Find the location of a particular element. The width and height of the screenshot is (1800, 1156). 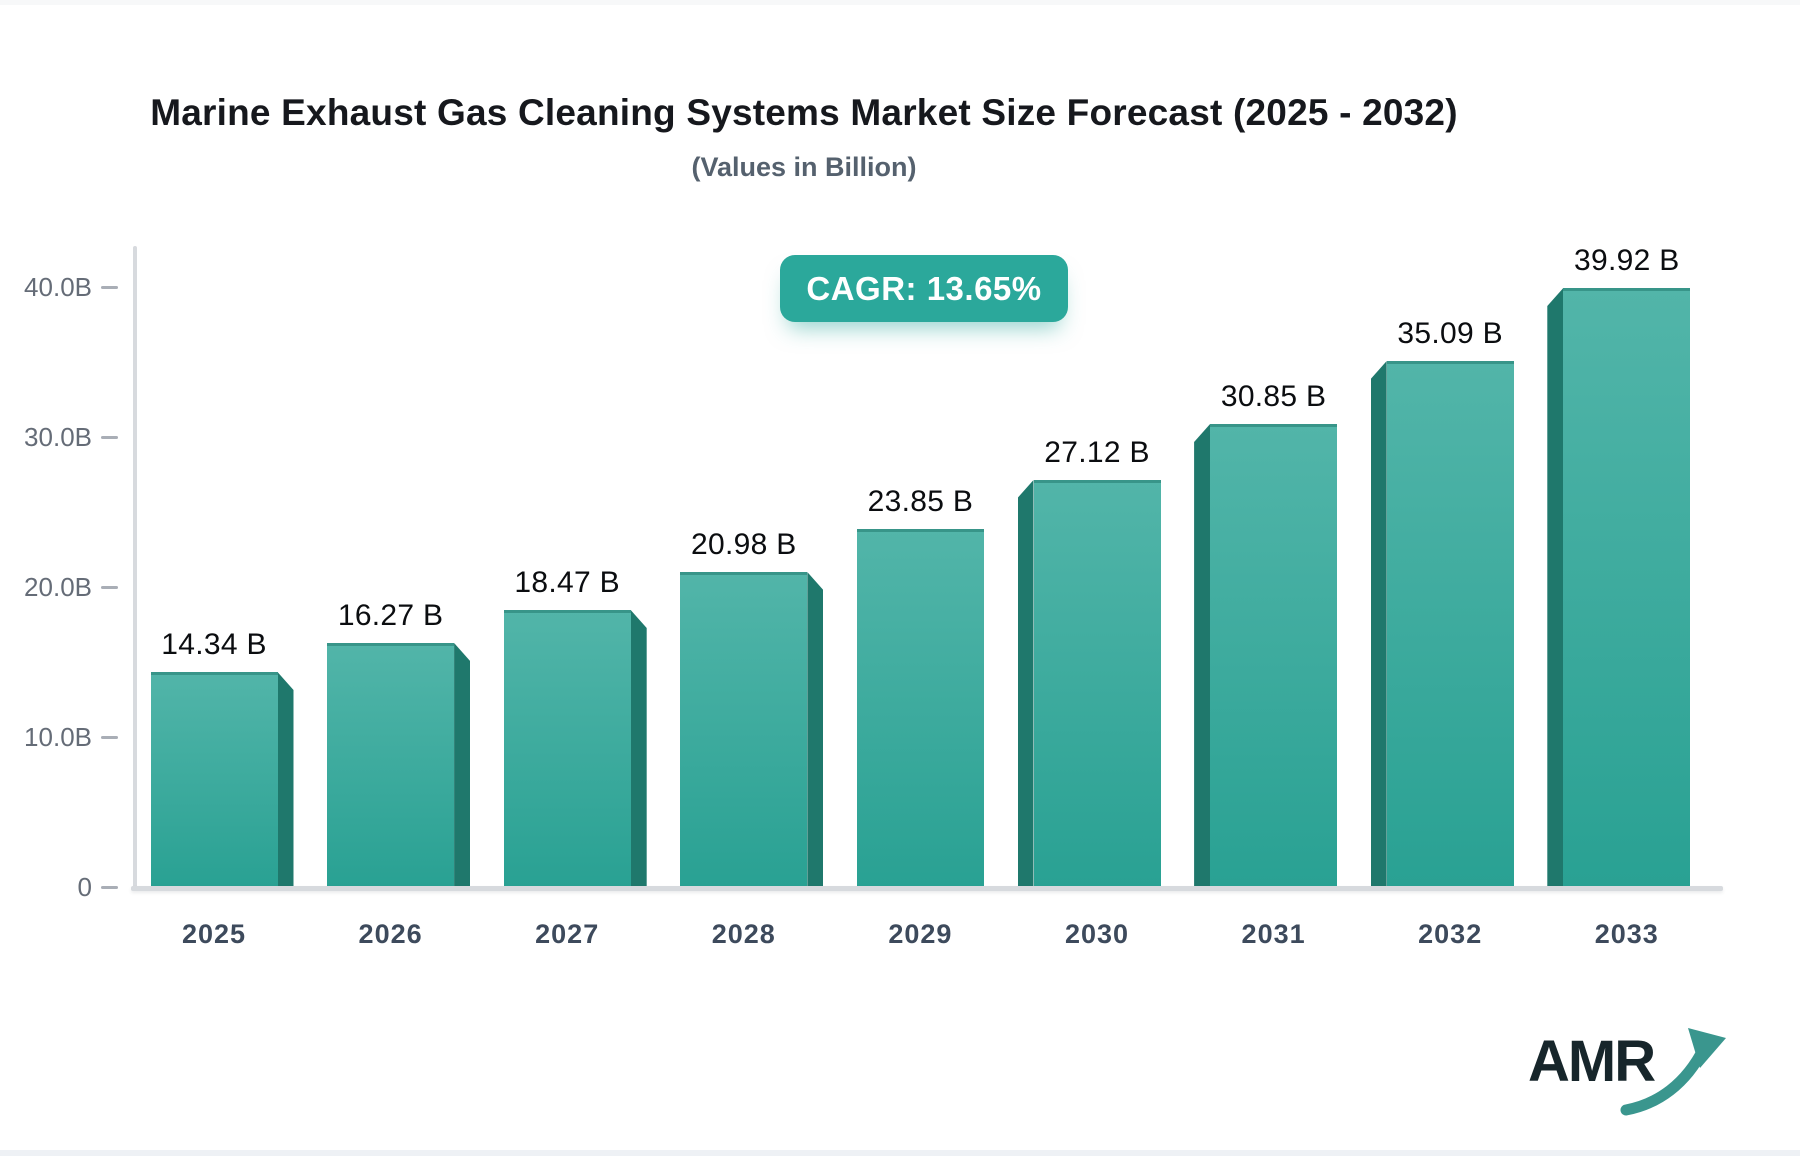

x-axis-label-2027: 2027 is located at coordinates (567, 934).